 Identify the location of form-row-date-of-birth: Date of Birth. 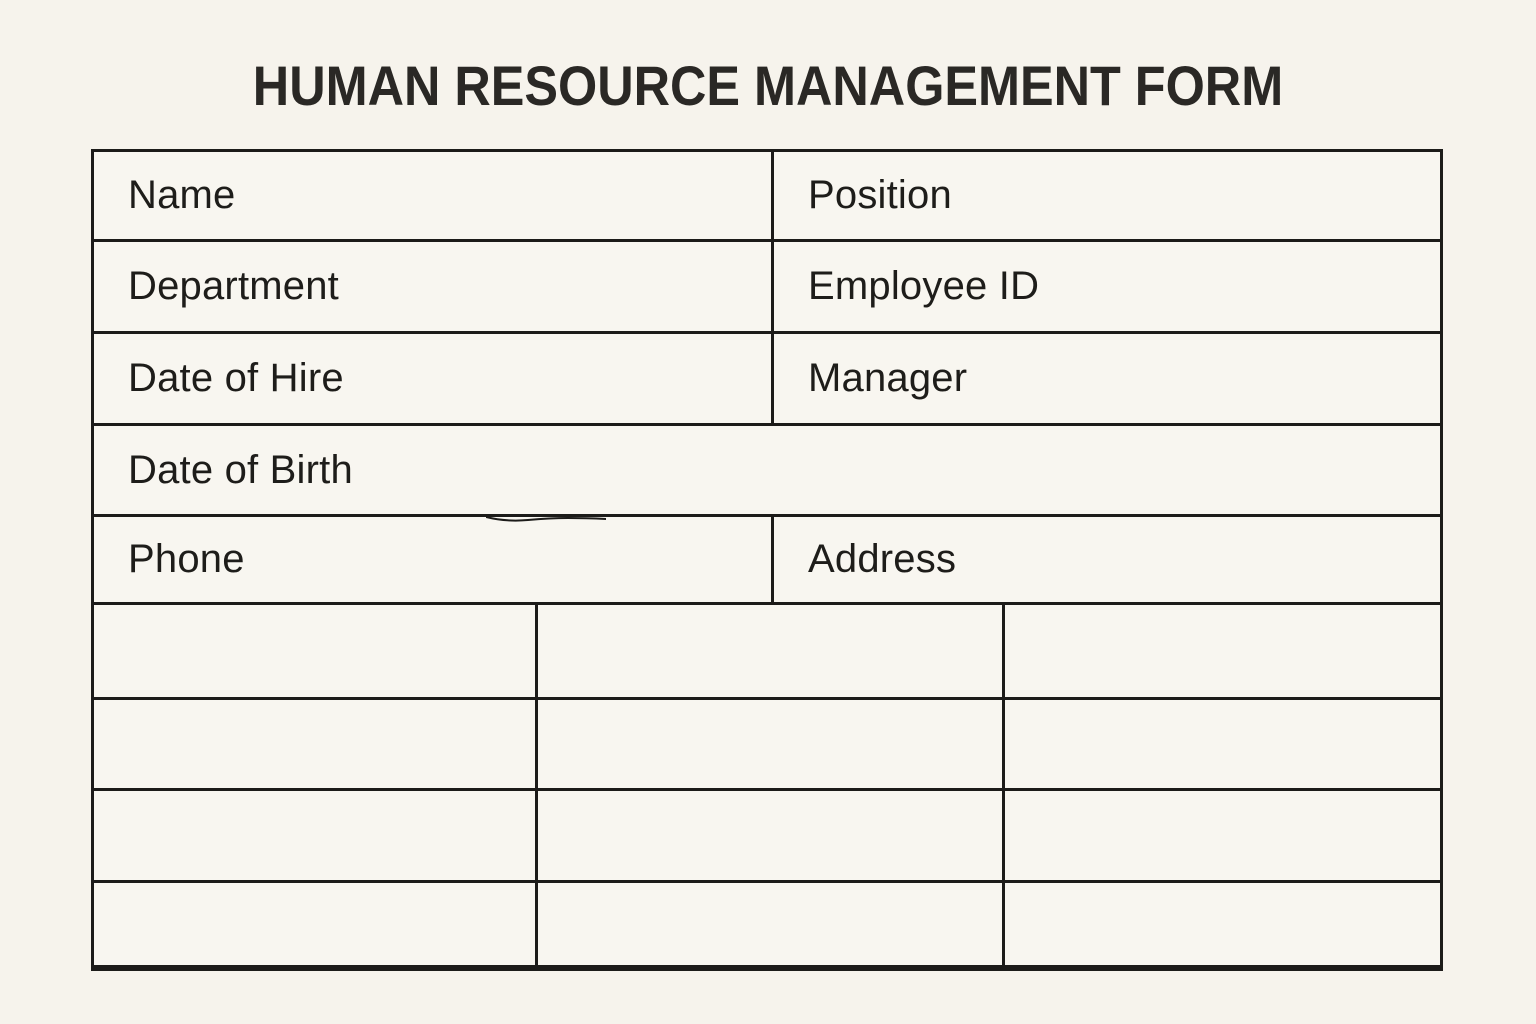
(767, 471).